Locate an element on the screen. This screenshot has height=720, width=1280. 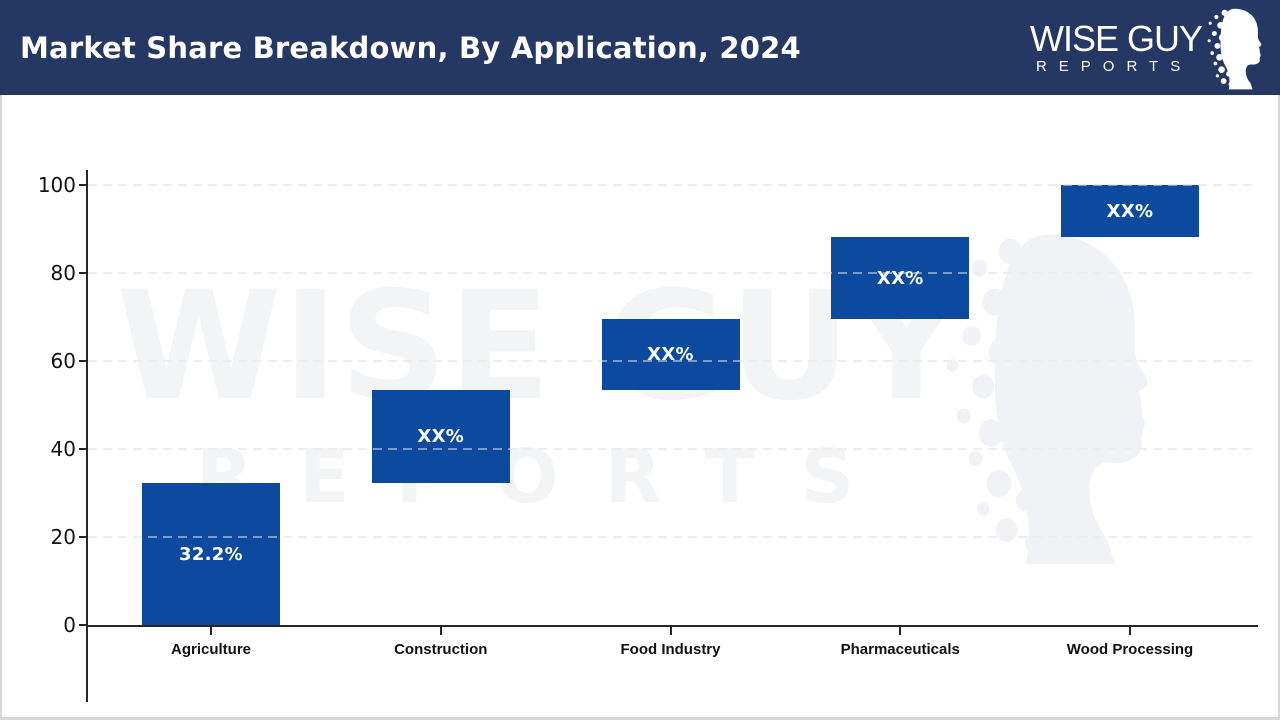
page-border-bottom is located at coordinates (640, 718).